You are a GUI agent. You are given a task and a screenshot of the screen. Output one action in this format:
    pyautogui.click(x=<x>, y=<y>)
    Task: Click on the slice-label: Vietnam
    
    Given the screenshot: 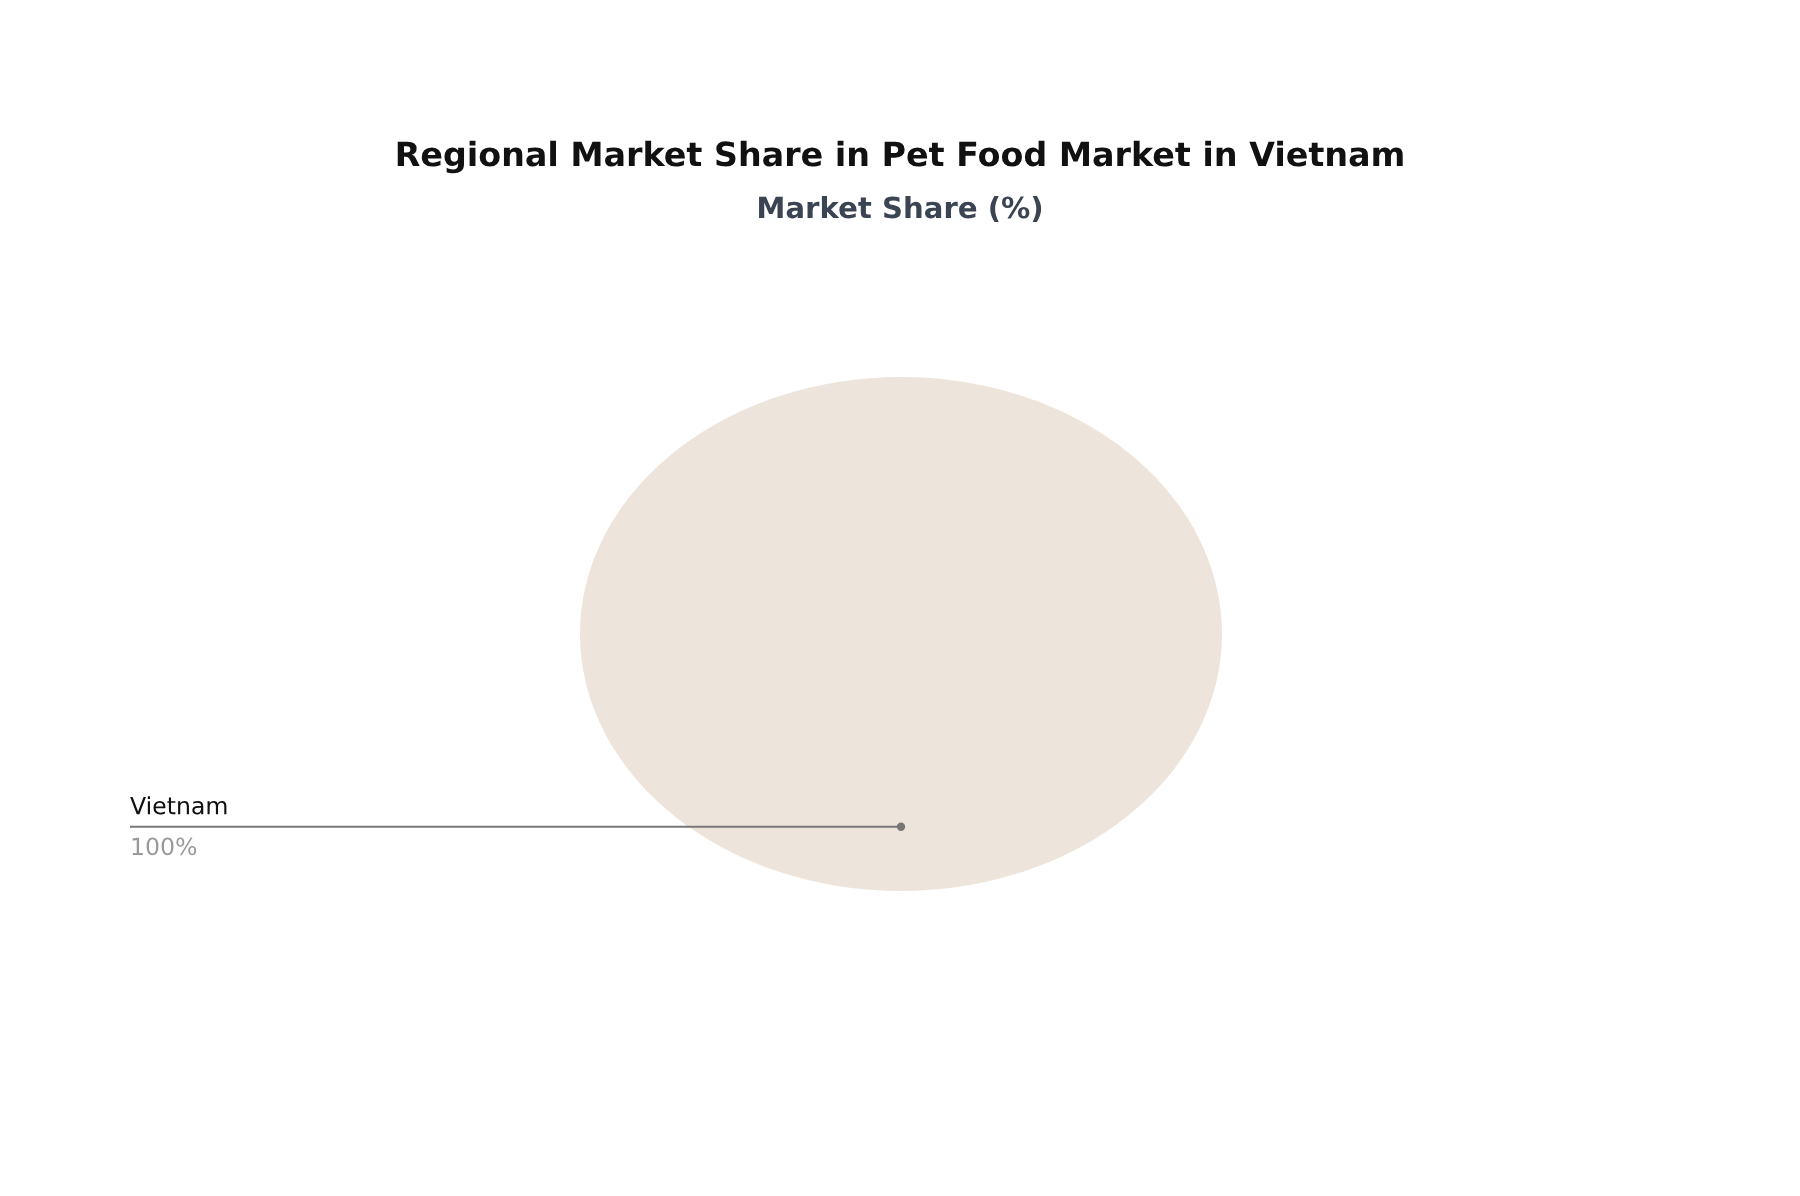 What is the action you would take?
    pyautogui.click(x=178, y=805)
    